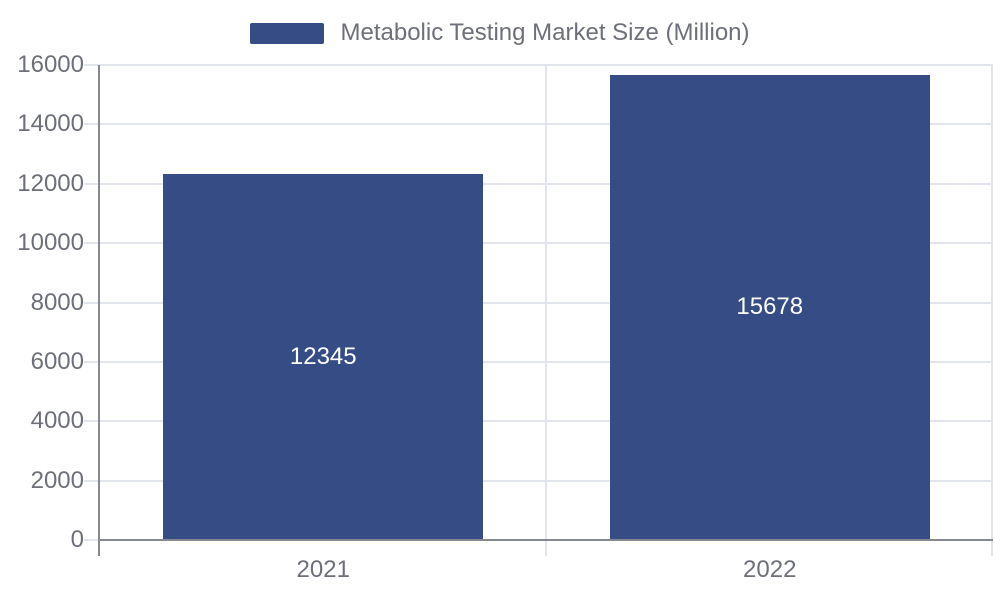 This screenshot has height=600, width=1000. I want to click on legend-swatch, so click(287, 33).